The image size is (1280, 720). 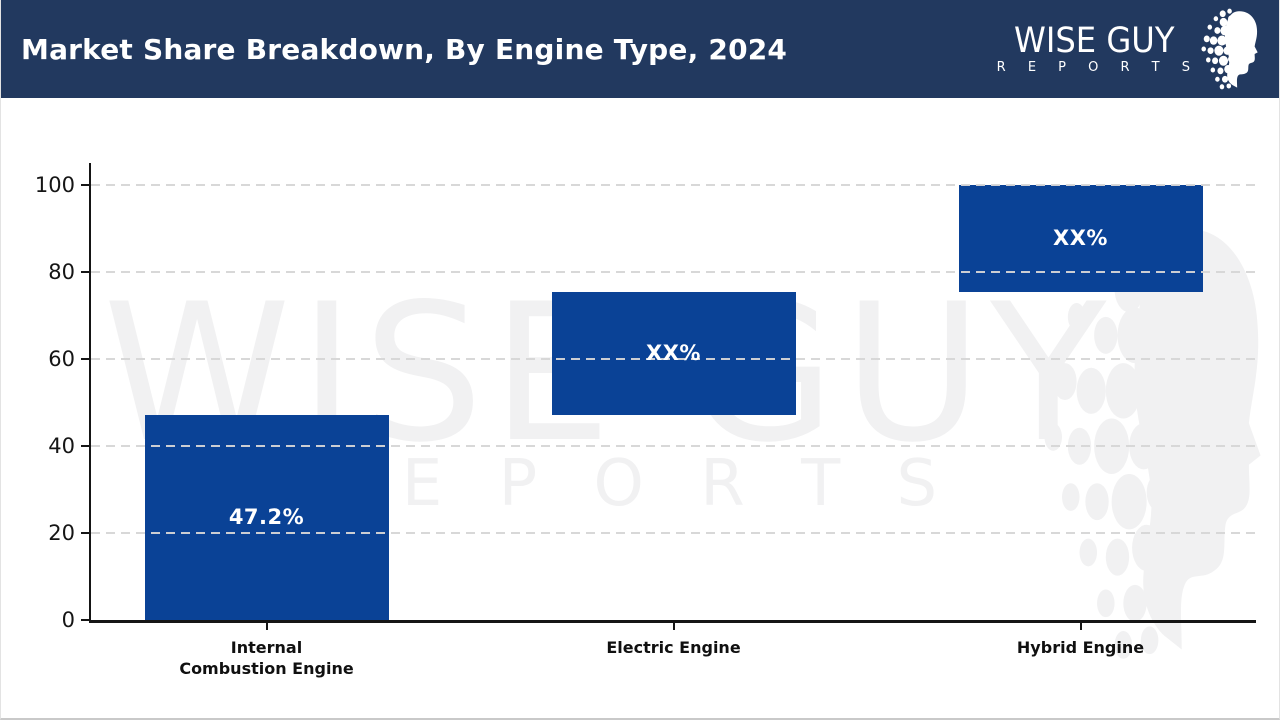 What do you see at coordinates (54, 184) in the screenshot?
I see `y-tick-label: 100` at bounding box center [54, 184].